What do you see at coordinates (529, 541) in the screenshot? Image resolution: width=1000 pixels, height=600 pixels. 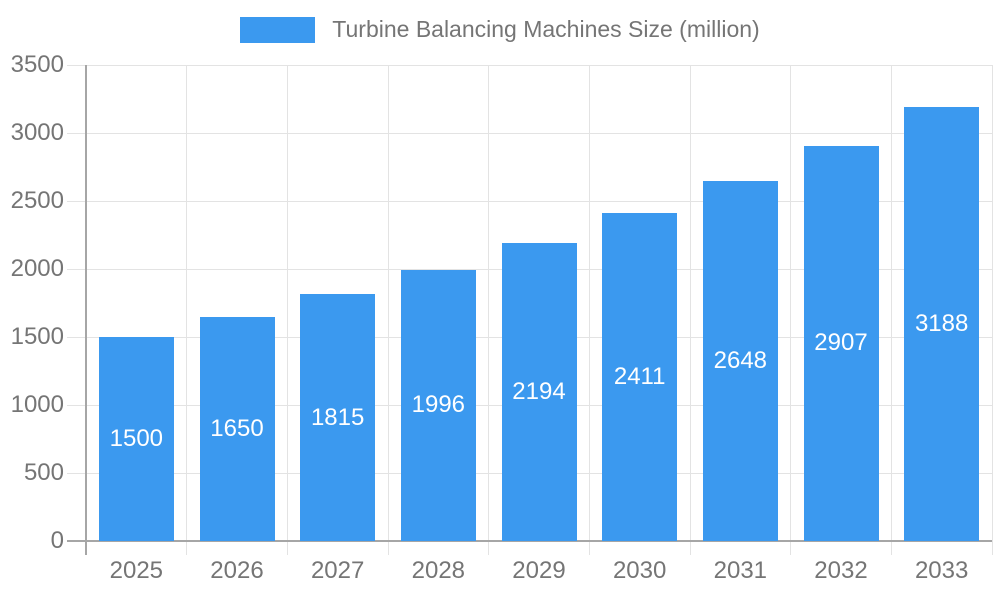 I see `x-axis-line` at bounding box center [529, 541].